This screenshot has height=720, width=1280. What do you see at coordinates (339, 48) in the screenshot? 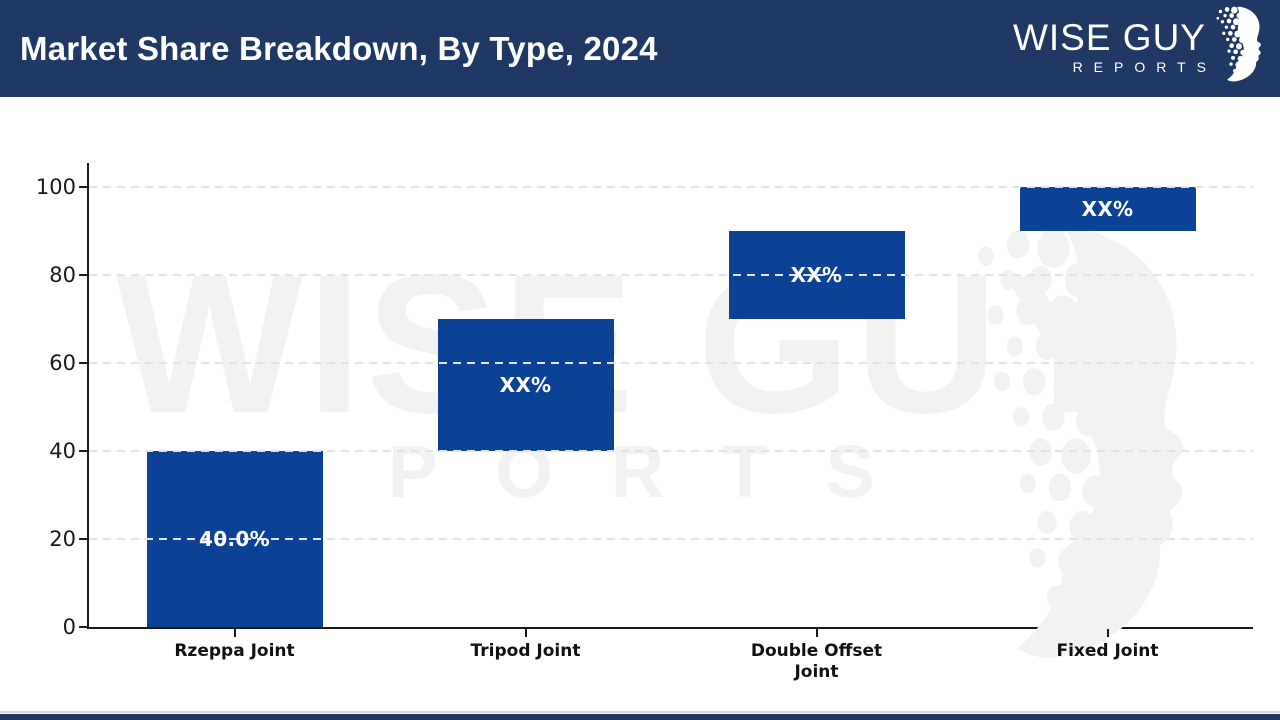
I see `page-title: Market Share Breakdown, By Type, 2024` at bounding box center [339, 48].